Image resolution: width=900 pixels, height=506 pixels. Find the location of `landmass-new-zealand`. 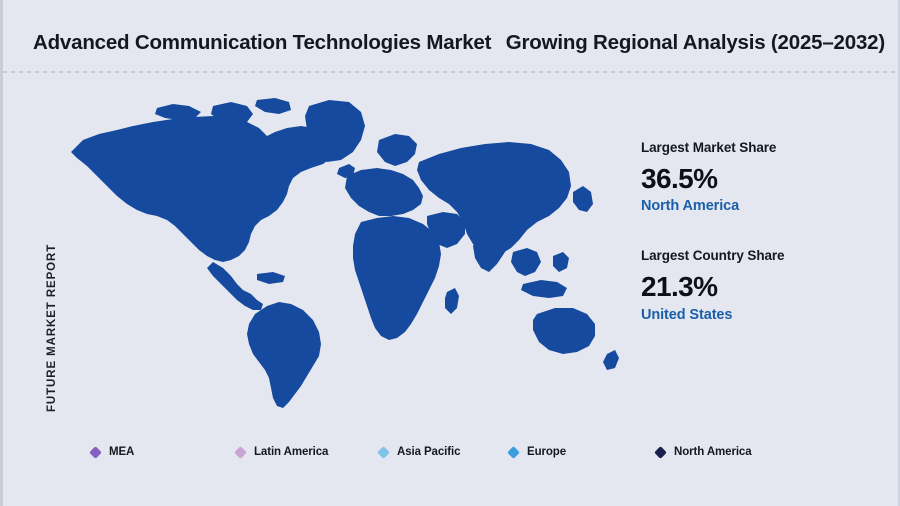

landmass-new-zealand is located at coordinates (611, 360).